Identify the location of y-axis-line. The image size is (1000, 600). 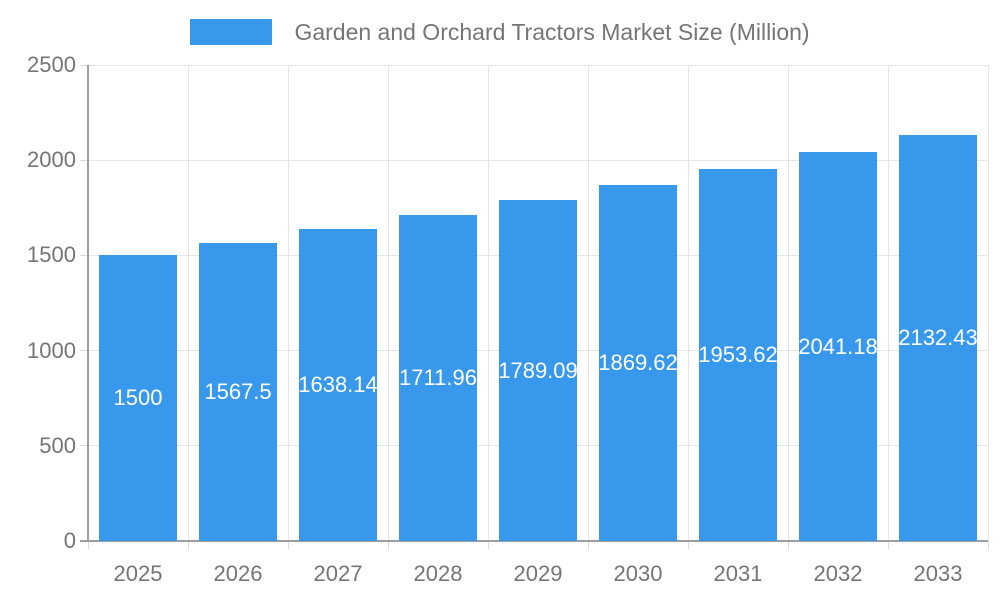
(88, 303).